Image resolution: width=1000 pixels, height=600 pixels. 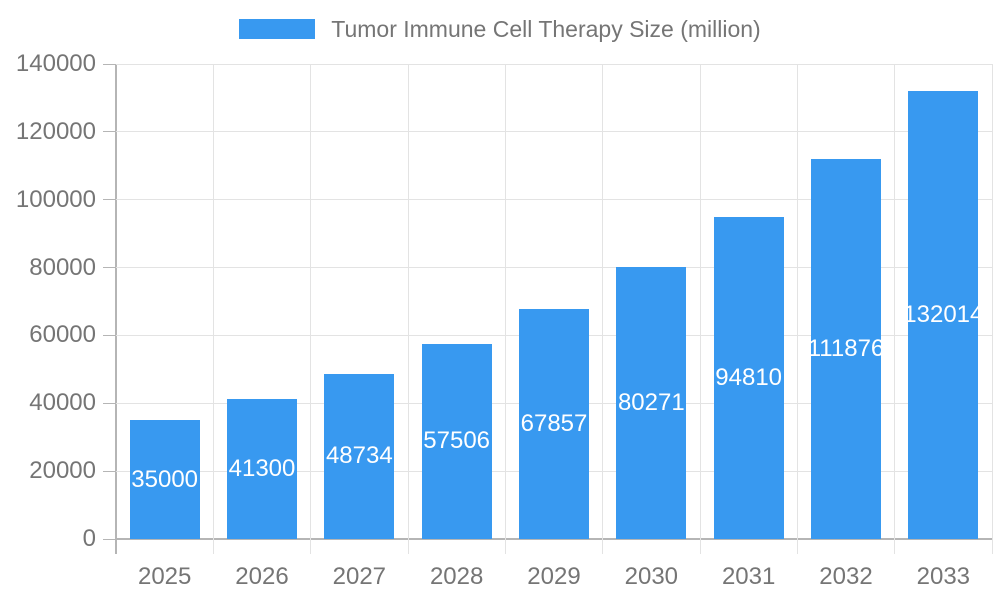 I want to click on bar: 111876, so click(x=846, y=349).